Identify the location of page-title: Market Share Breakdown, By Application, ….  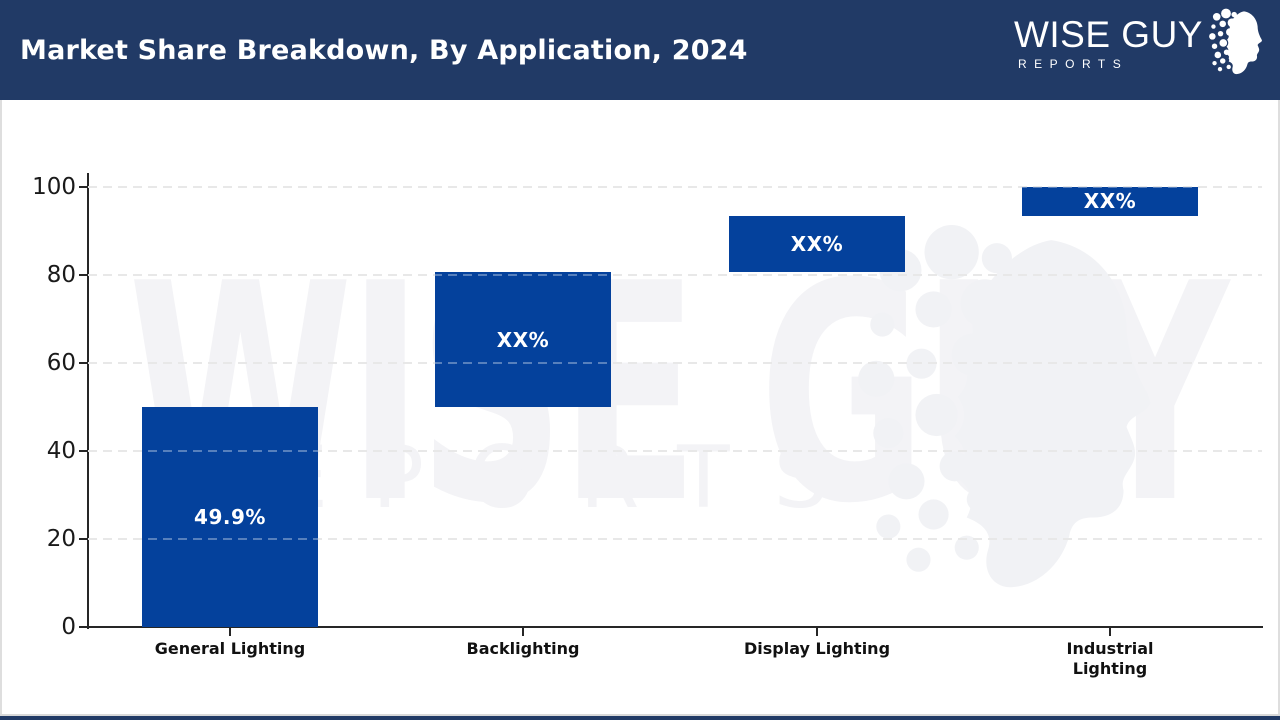
(384, 50).